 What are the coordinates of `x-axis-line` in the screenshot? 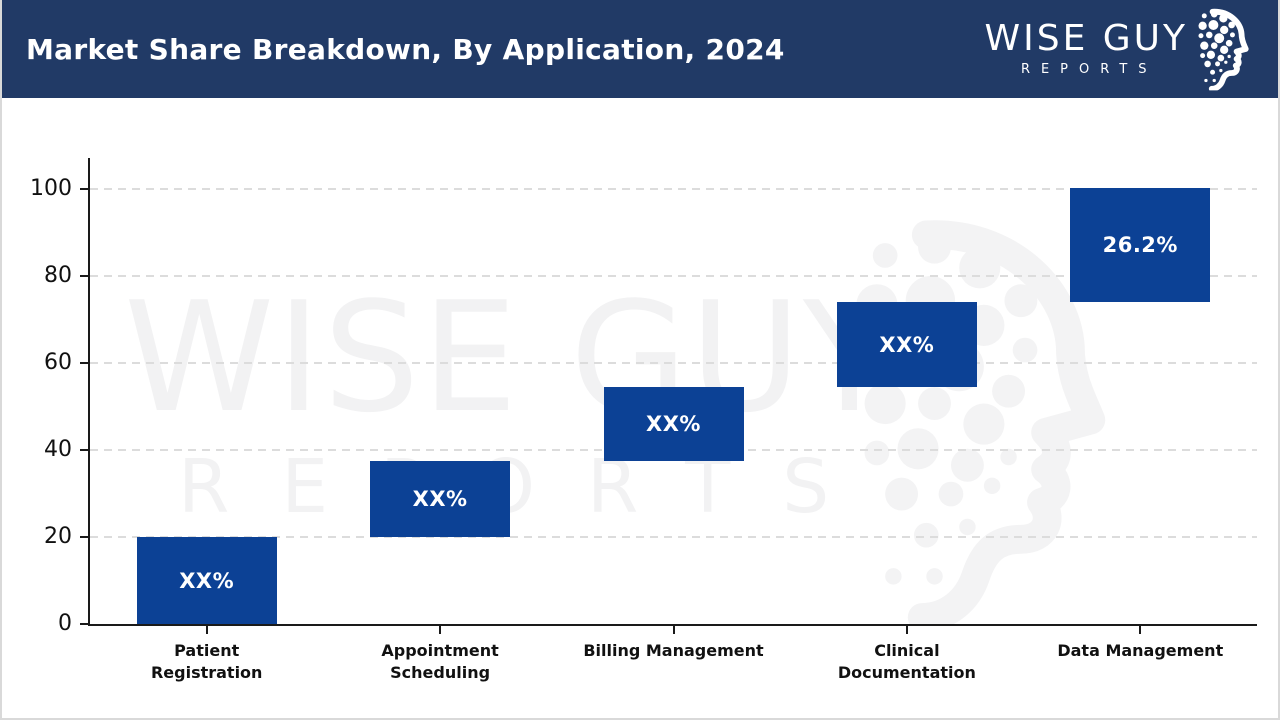 It's located at (672, 625).